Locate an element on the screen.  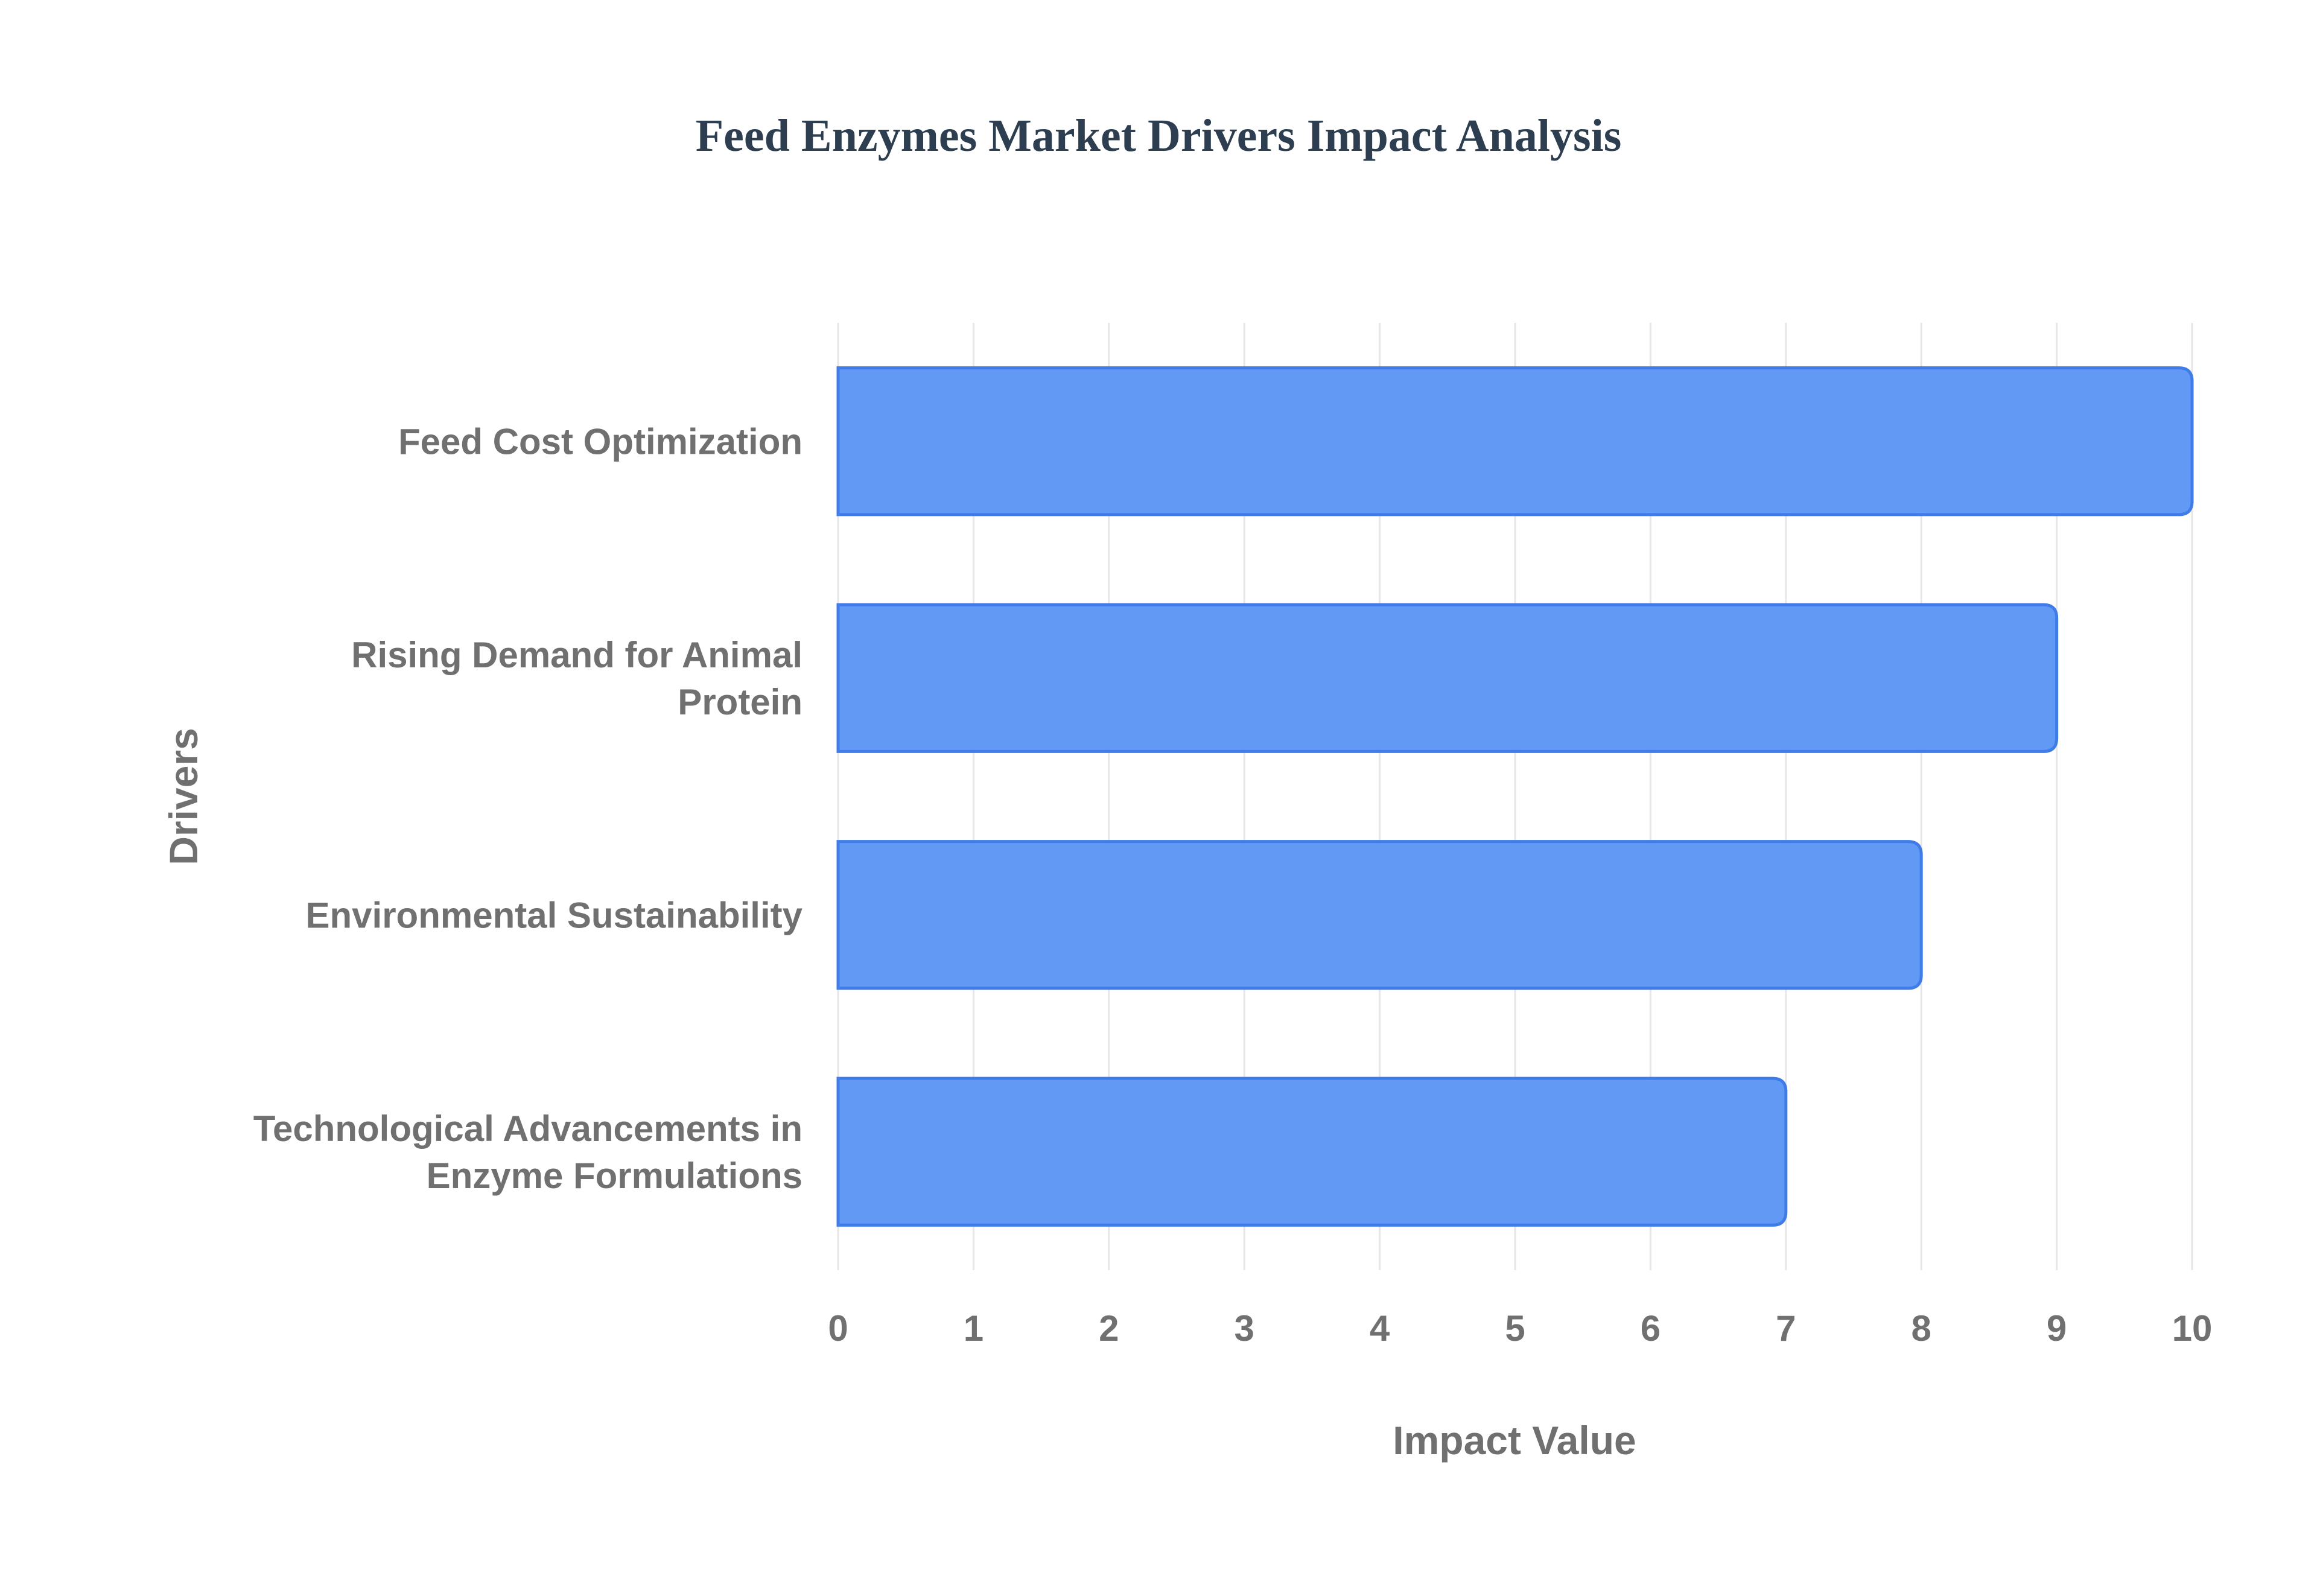
category-label: Environmental Sustainability is located at coordinates (554, 915).